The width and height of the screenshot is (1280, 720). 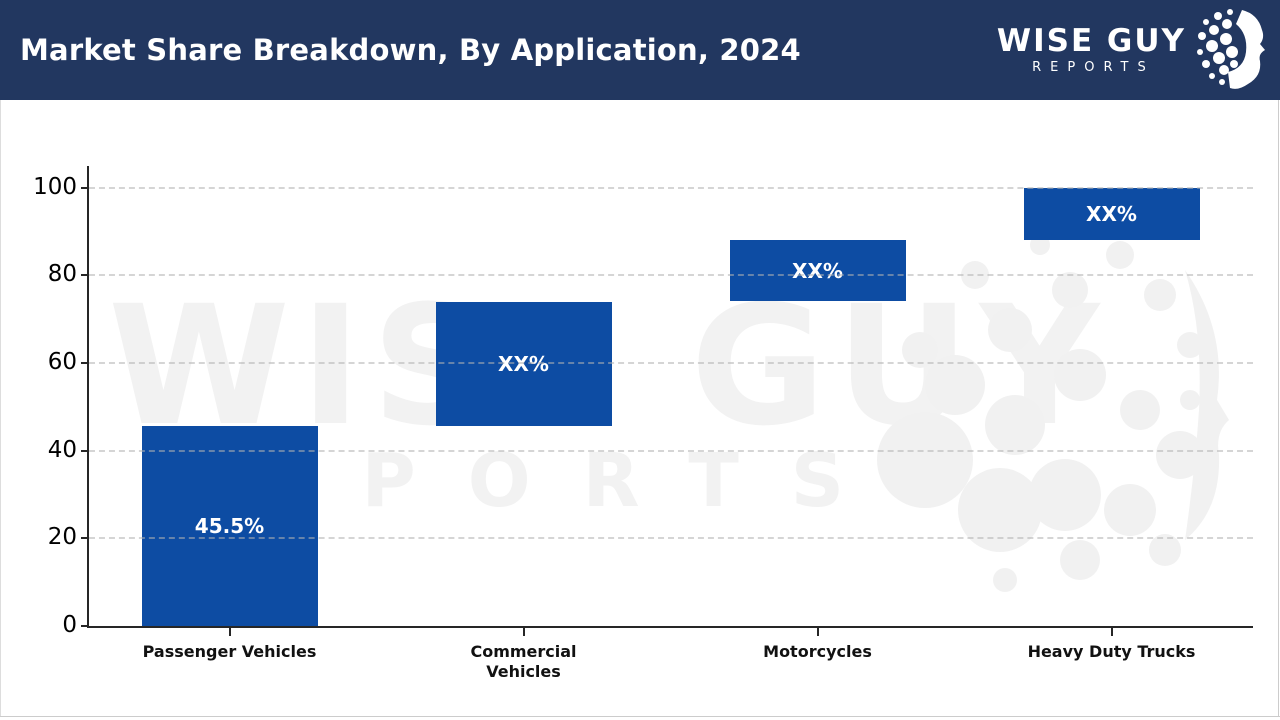 What do you see at coordinates (640, 716) in the screenshot?
I see `frame-border-bottom` at bounding box center [640, 716].